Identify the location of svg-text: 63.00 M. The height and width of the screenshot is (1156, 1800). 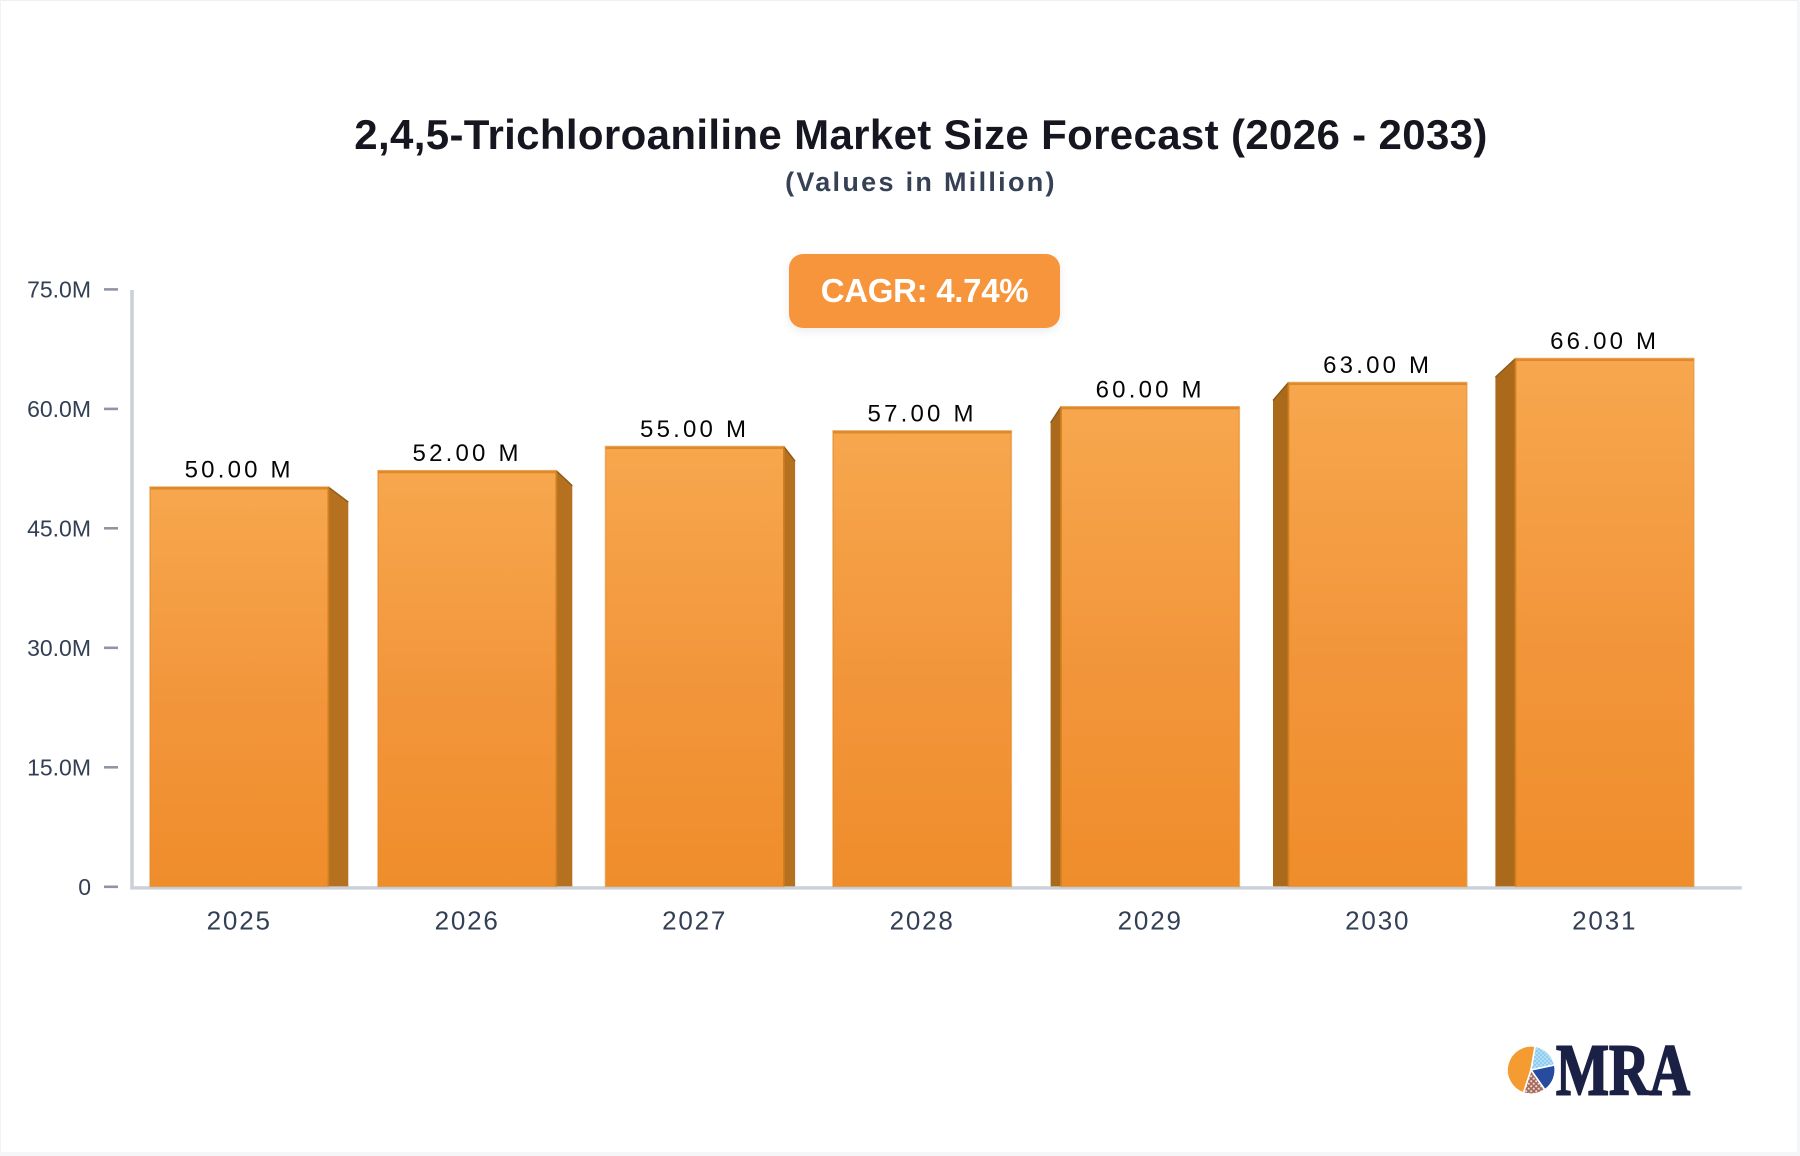
(1377, 365).